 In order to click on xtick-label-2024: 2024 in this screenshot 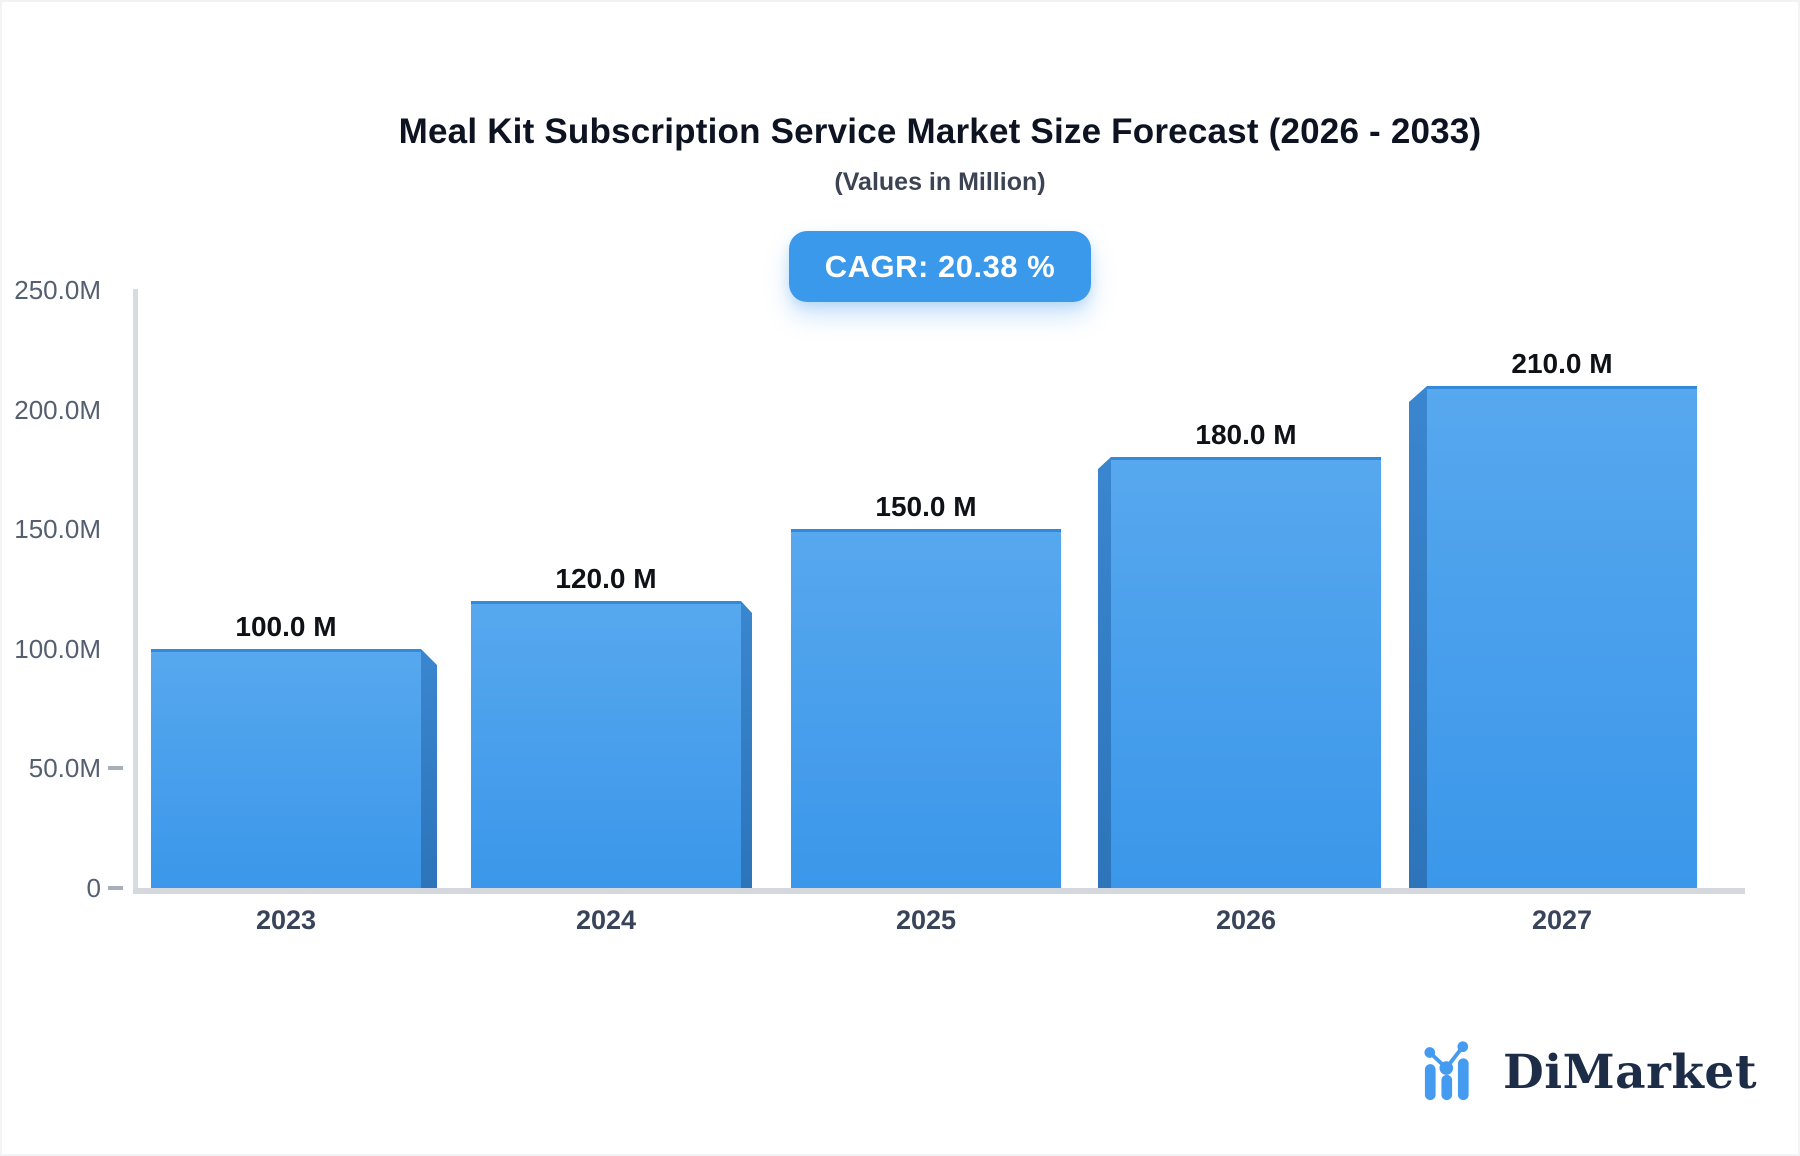, I will do `click(606, 920)`.